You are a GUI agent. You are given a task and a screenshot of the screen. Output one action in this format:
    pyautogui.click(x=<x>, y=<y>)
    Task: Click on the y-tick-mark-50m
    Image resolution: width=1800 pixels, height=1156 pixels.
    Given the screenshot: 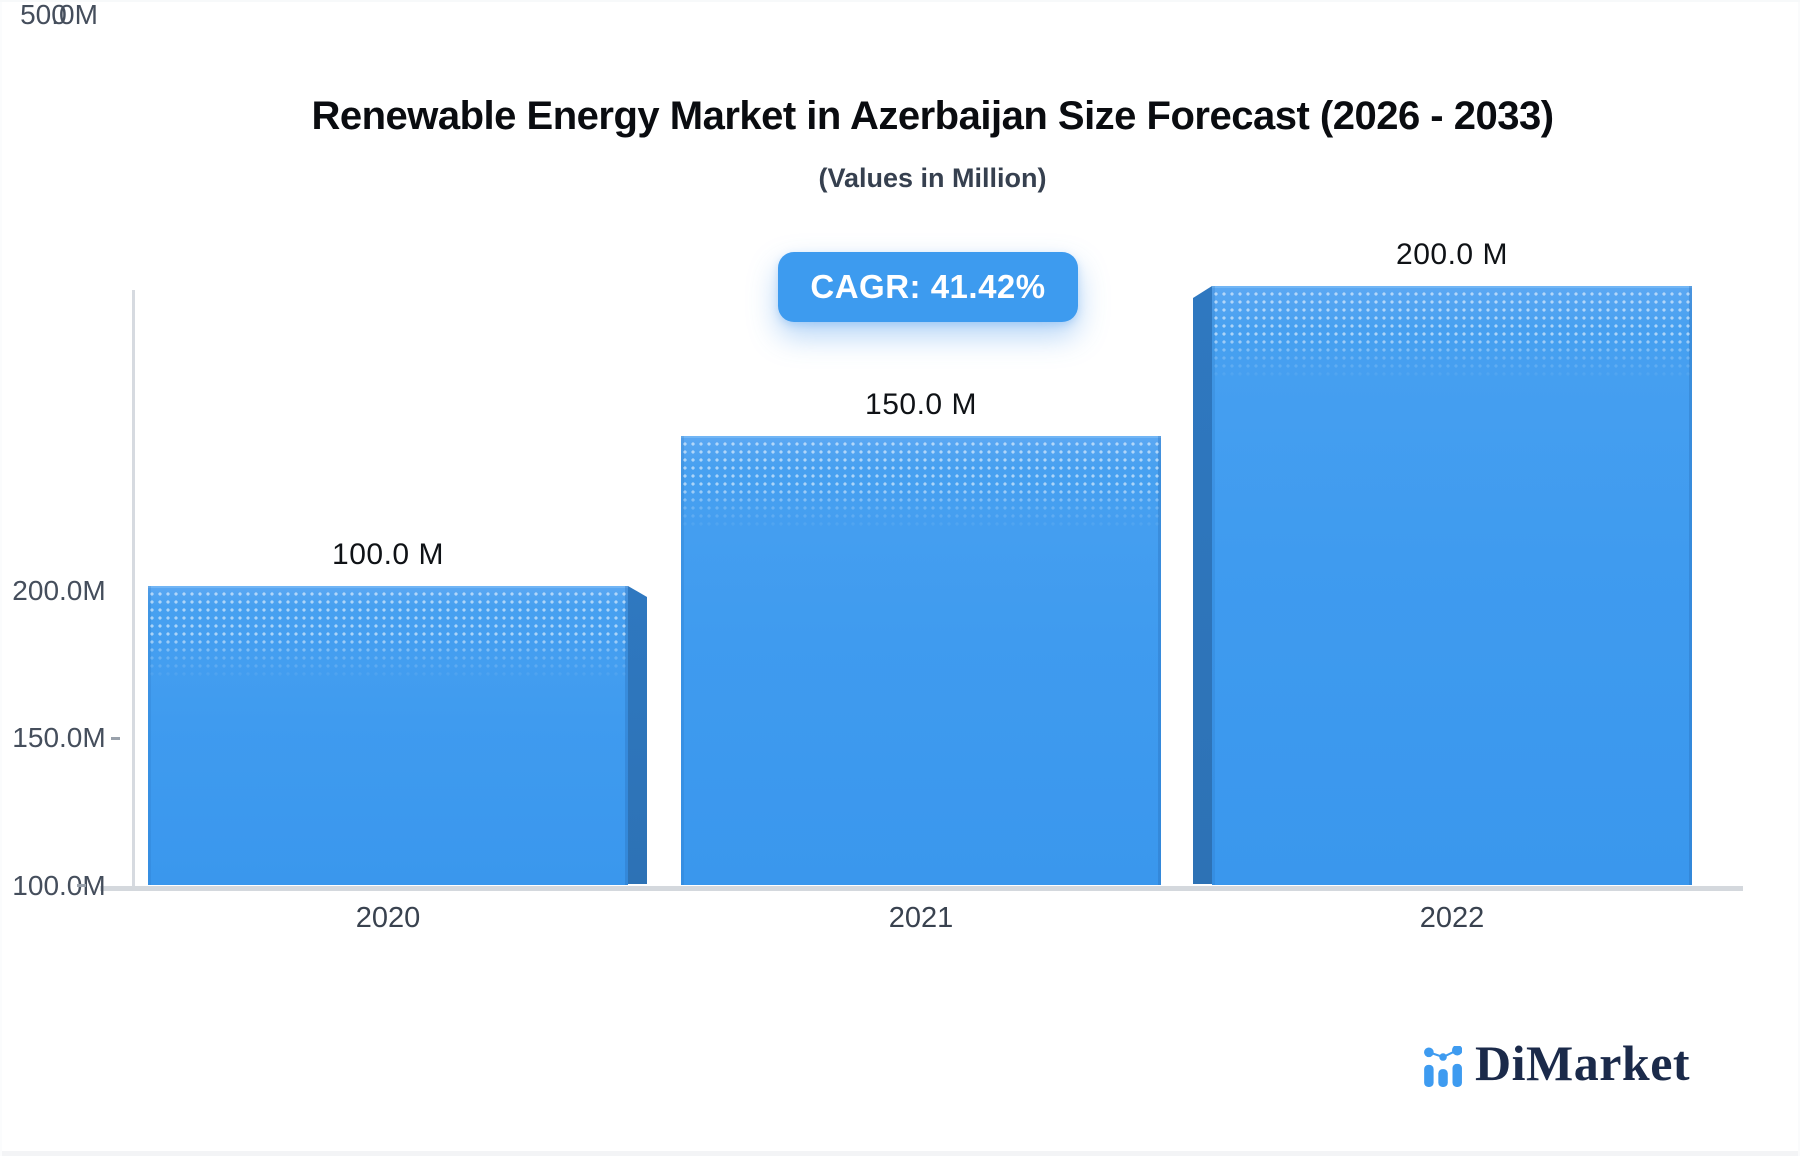 What is the action you would take?
    pyautogui.click(x=115, y=738)
    